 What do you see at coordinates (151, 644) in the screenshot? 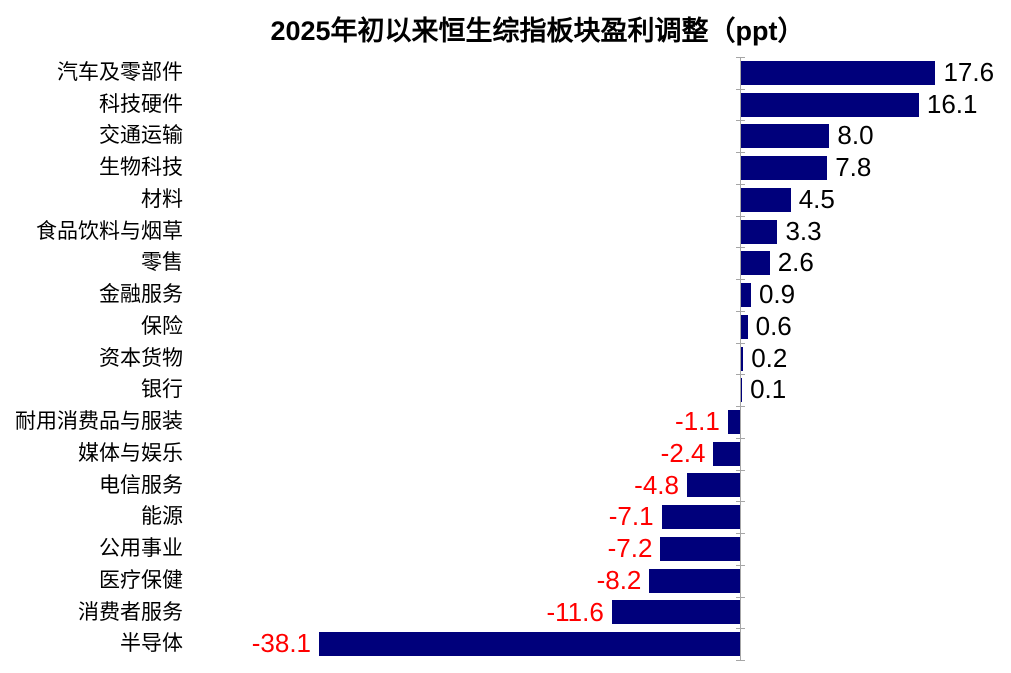
I see `category-label: 半导体` at bounding box center [151, 644].